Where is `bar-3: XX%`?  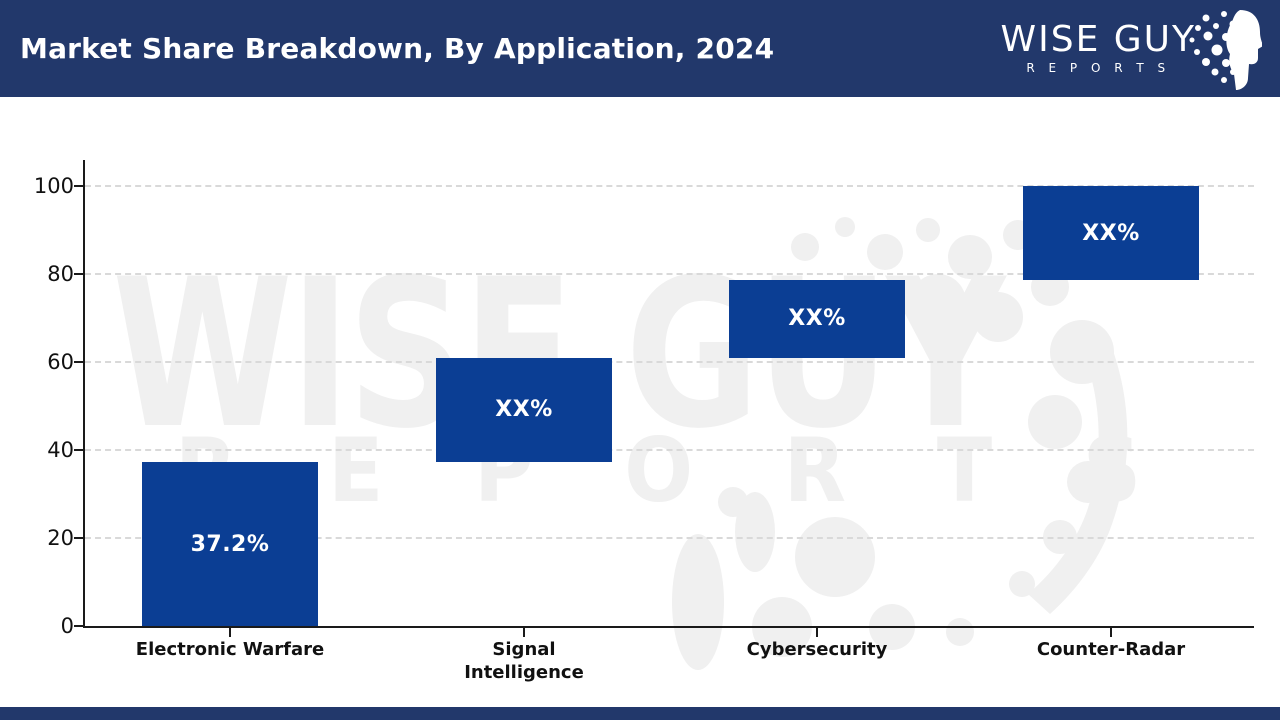 bar-3: XX% is located at coordinates (817, 319).